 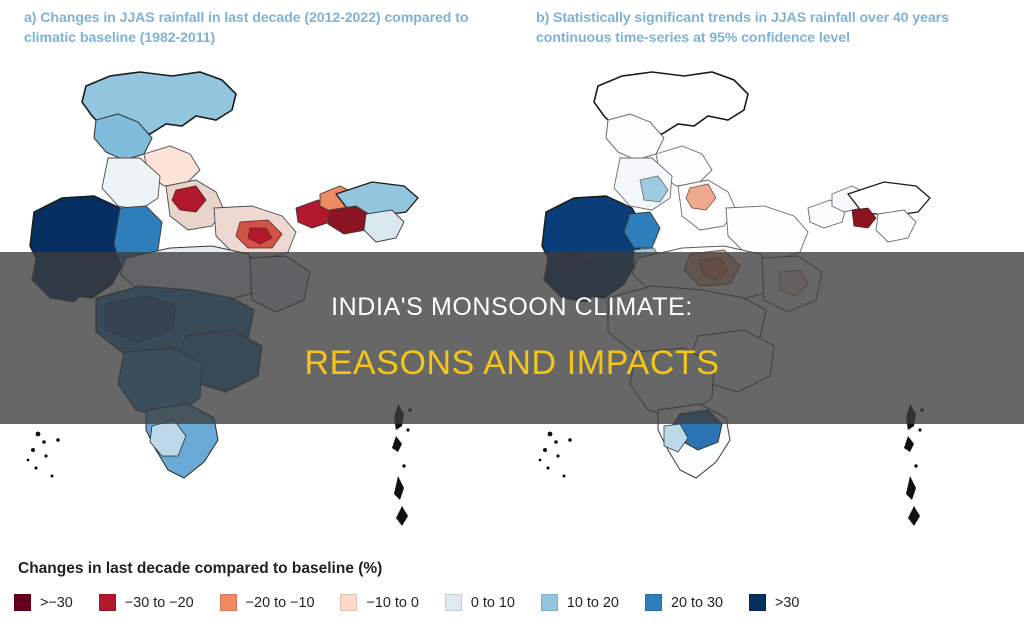 What do you see at coordinates (676, 438) in the screenshot?
I see `district-group-kerala` at bounding box center [676, 438].